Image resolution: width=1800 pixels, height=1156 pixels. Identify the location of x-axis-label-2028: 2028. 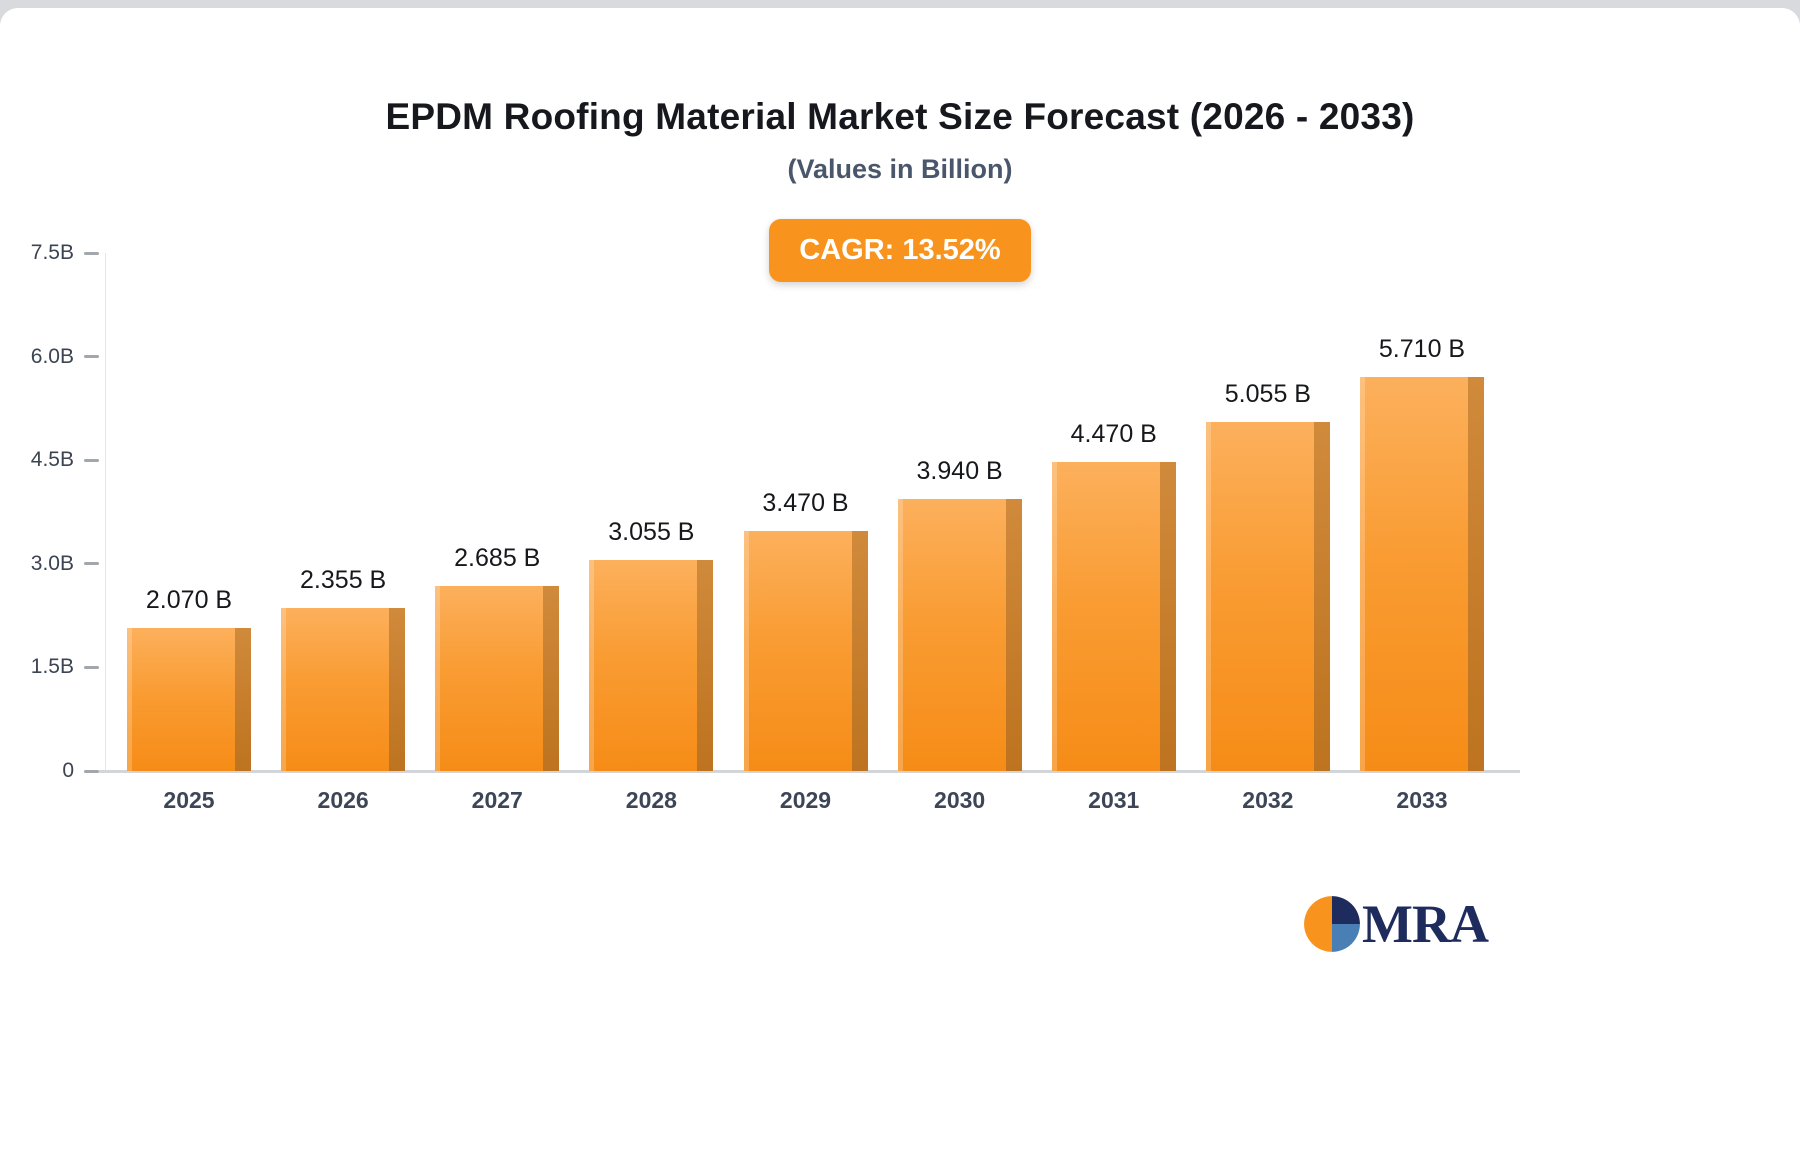
(651, 800).